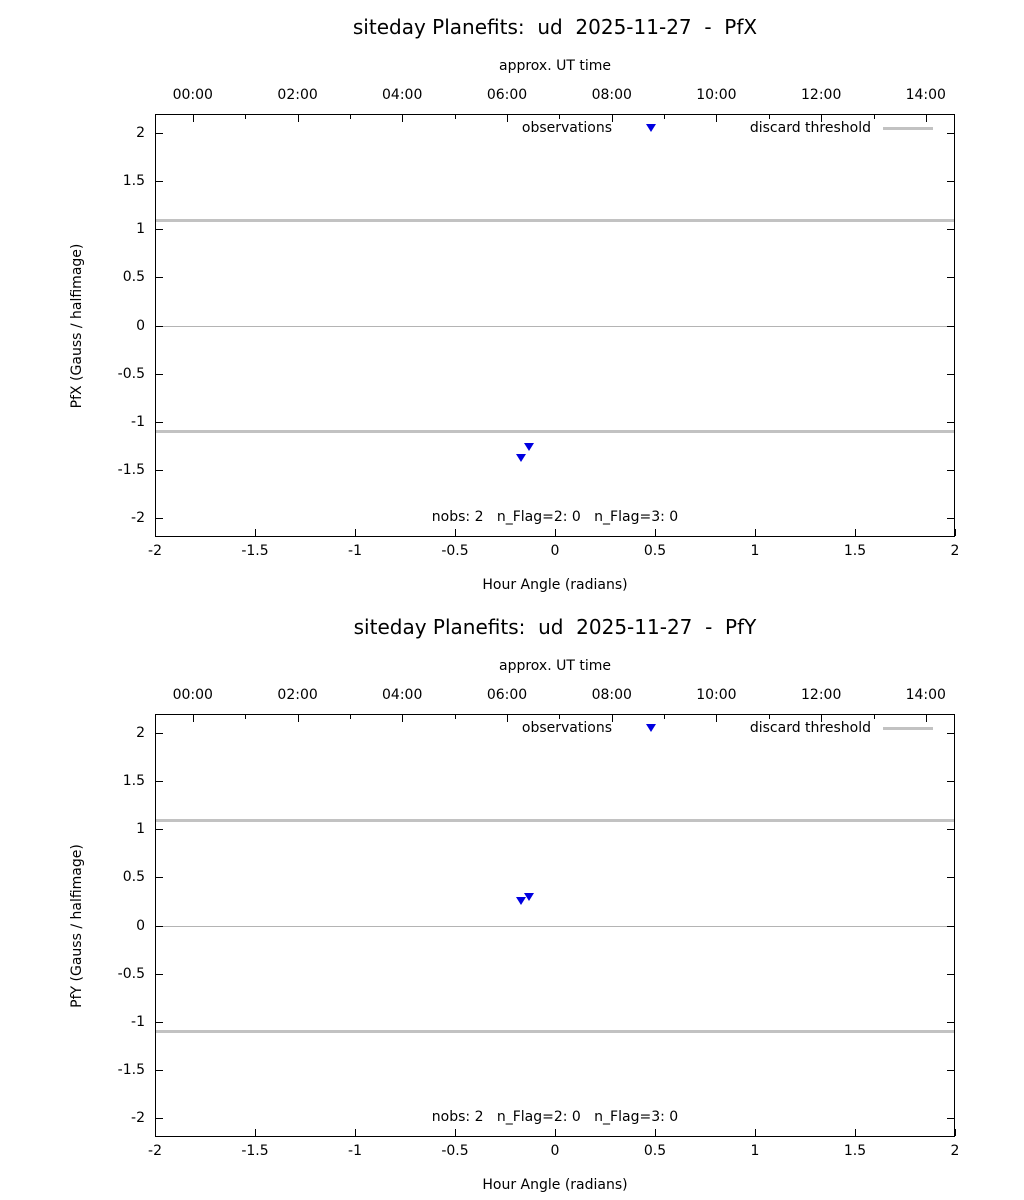 The height and width of the screenshot is (1200, 1024). Describe the element at coordinates (77, 325) in the screenshot. I see `y-axis-label: PfX (Gauss / halfimage)` at that location.